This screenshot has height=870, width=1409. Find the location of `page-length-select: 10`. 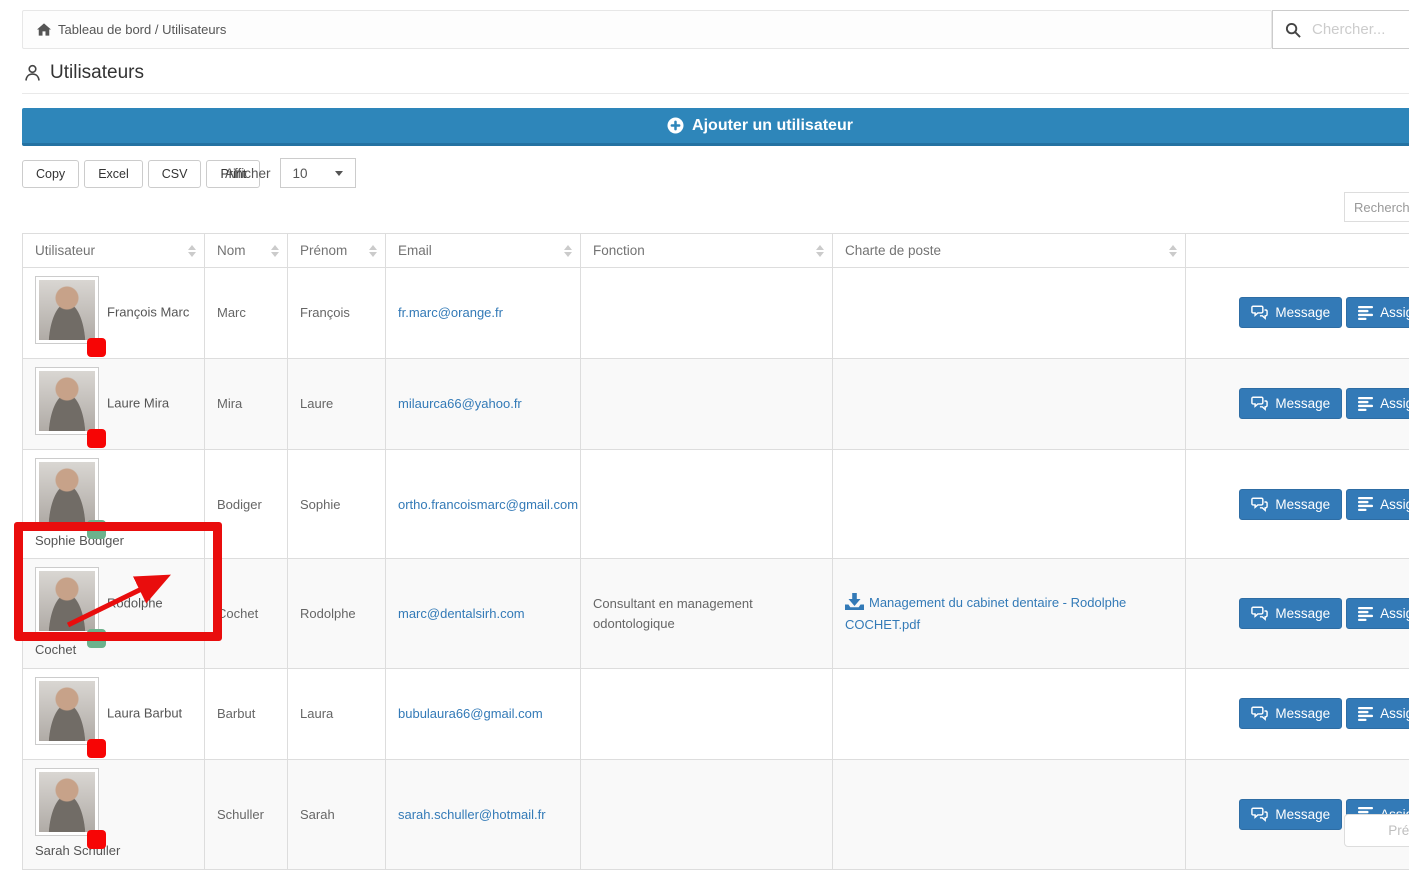

page-length-select: 10 is located at coordinates (318, 173).